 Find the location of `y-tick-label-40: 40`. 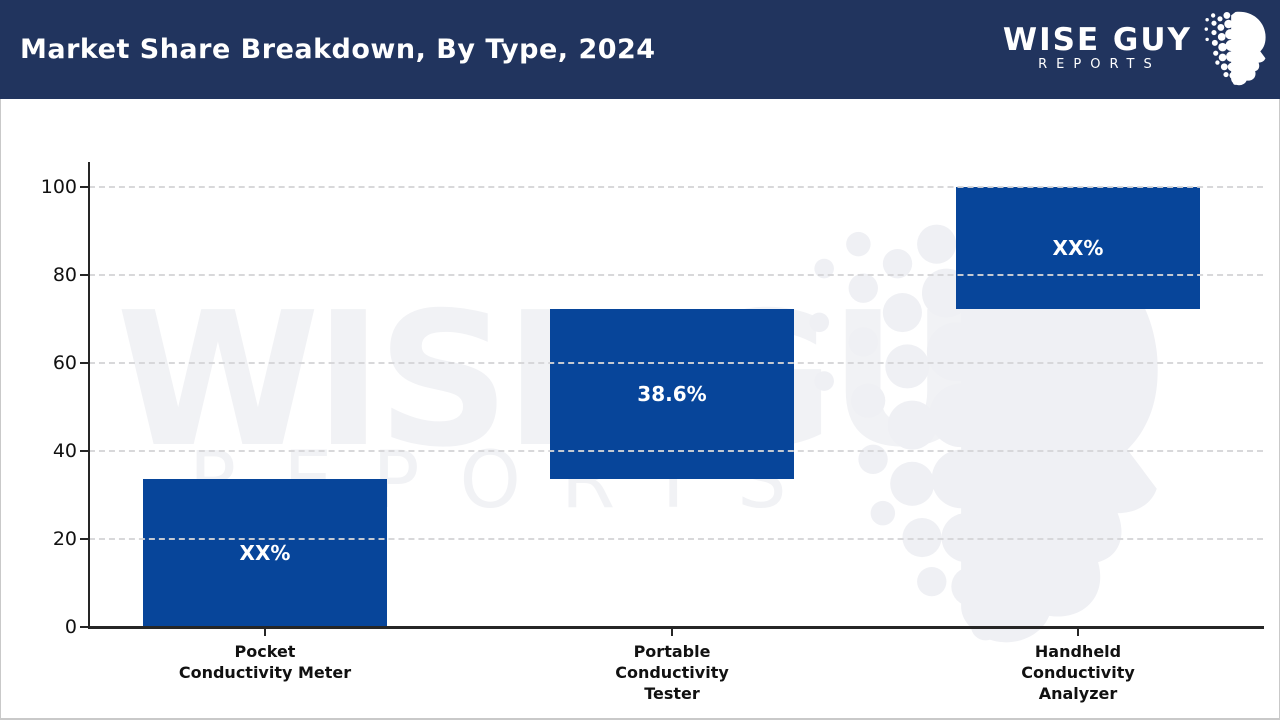

y-tick-label-40: 40 is located at coordinates (64, 451).